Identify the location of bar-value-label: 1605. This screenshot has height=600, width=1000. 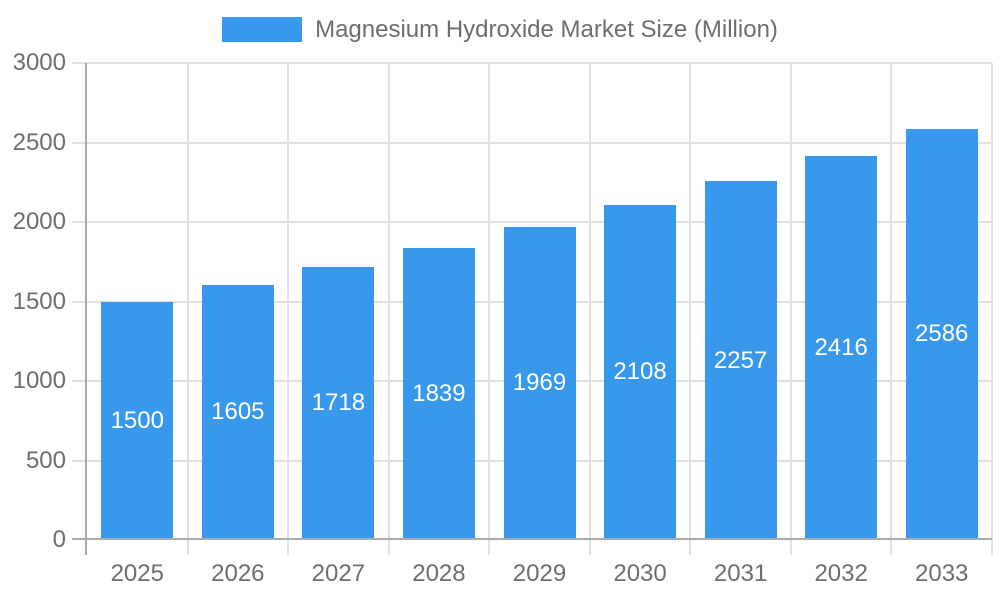
(238, 412).